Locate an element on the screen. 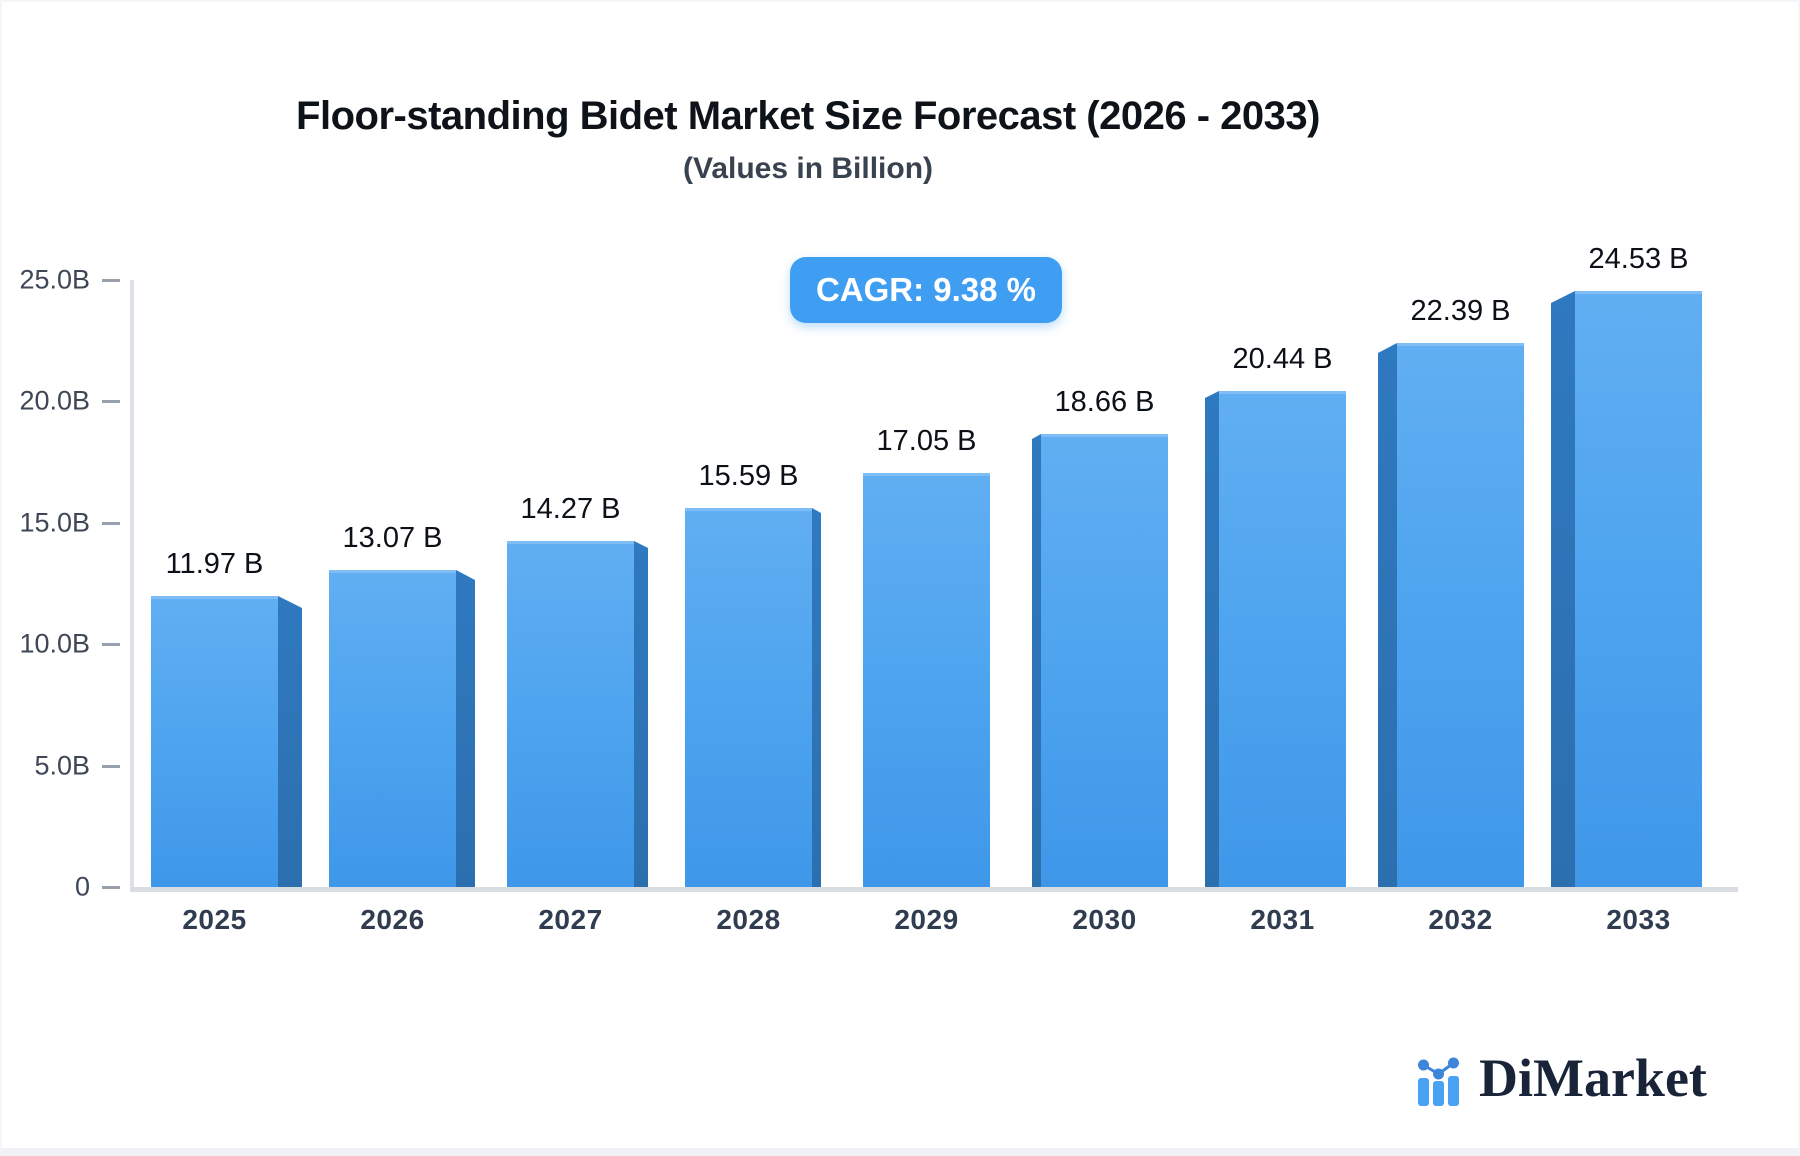 This screenshot has height=1156, width=1800. bar-2028 is located at coordinates (748, 697).